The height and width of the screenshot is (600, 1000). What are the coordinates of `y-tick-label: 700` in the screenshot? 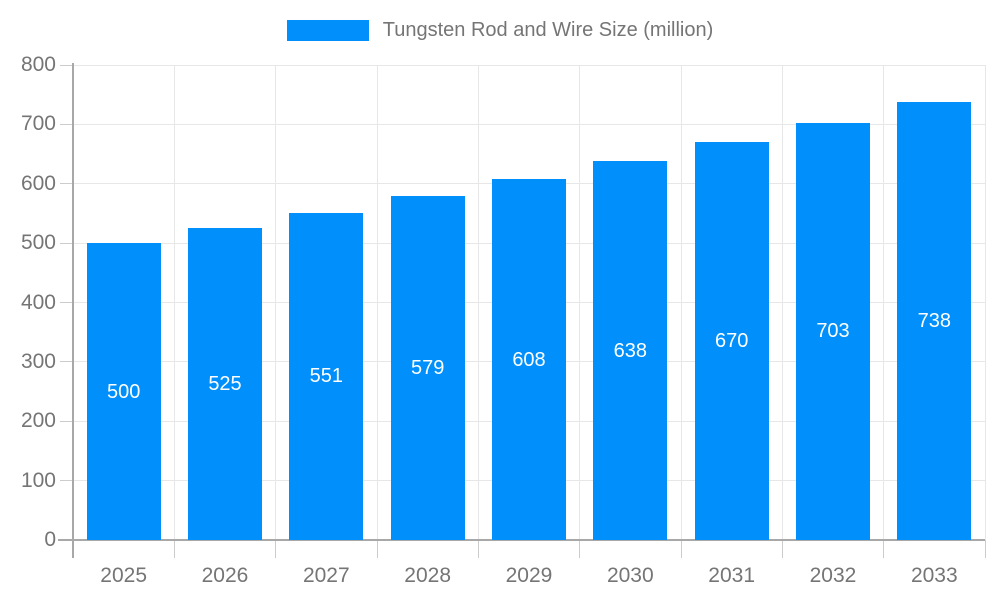 It's located at (38, 124).